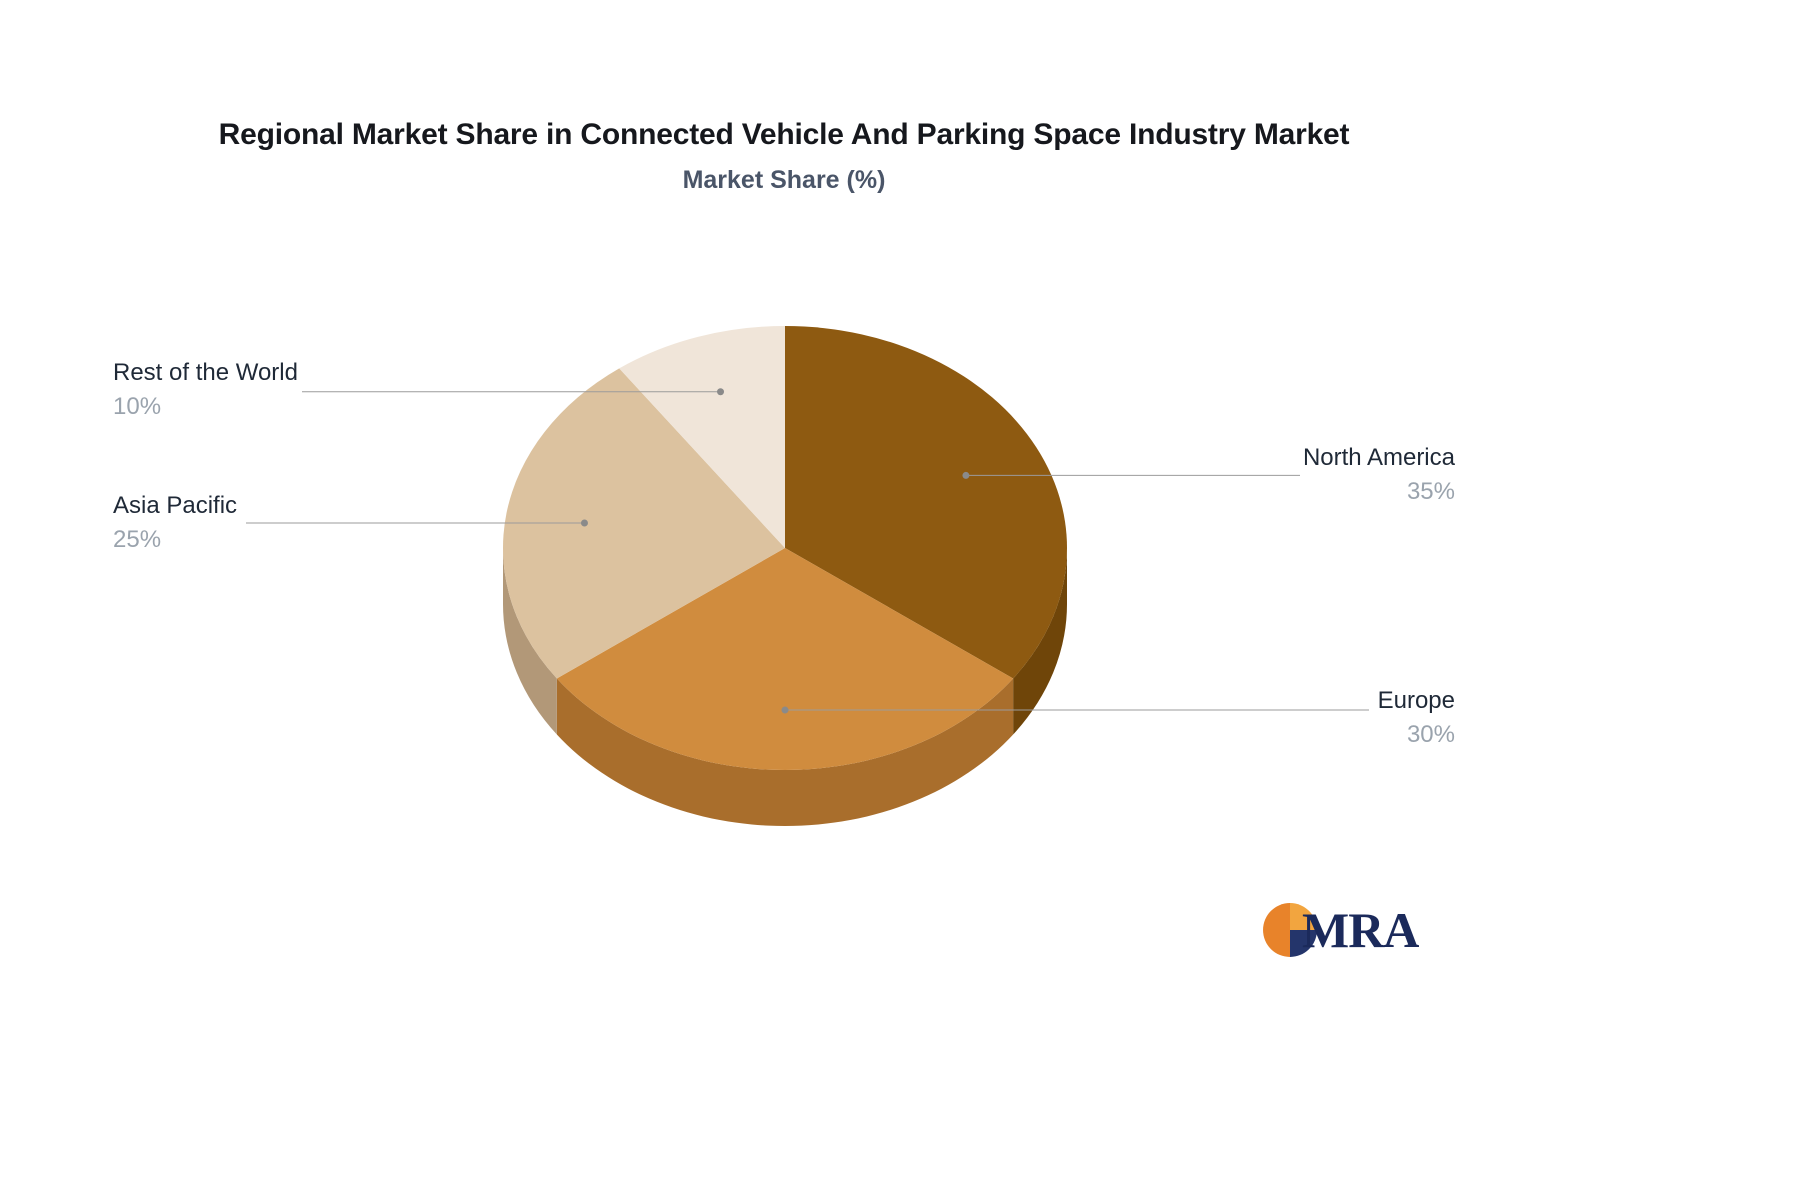 This screenshot has height=1196, width=1800. Describe the element at coordinates (1430, 491) in the screenshot. I see `slice-value: 35%` at that location.